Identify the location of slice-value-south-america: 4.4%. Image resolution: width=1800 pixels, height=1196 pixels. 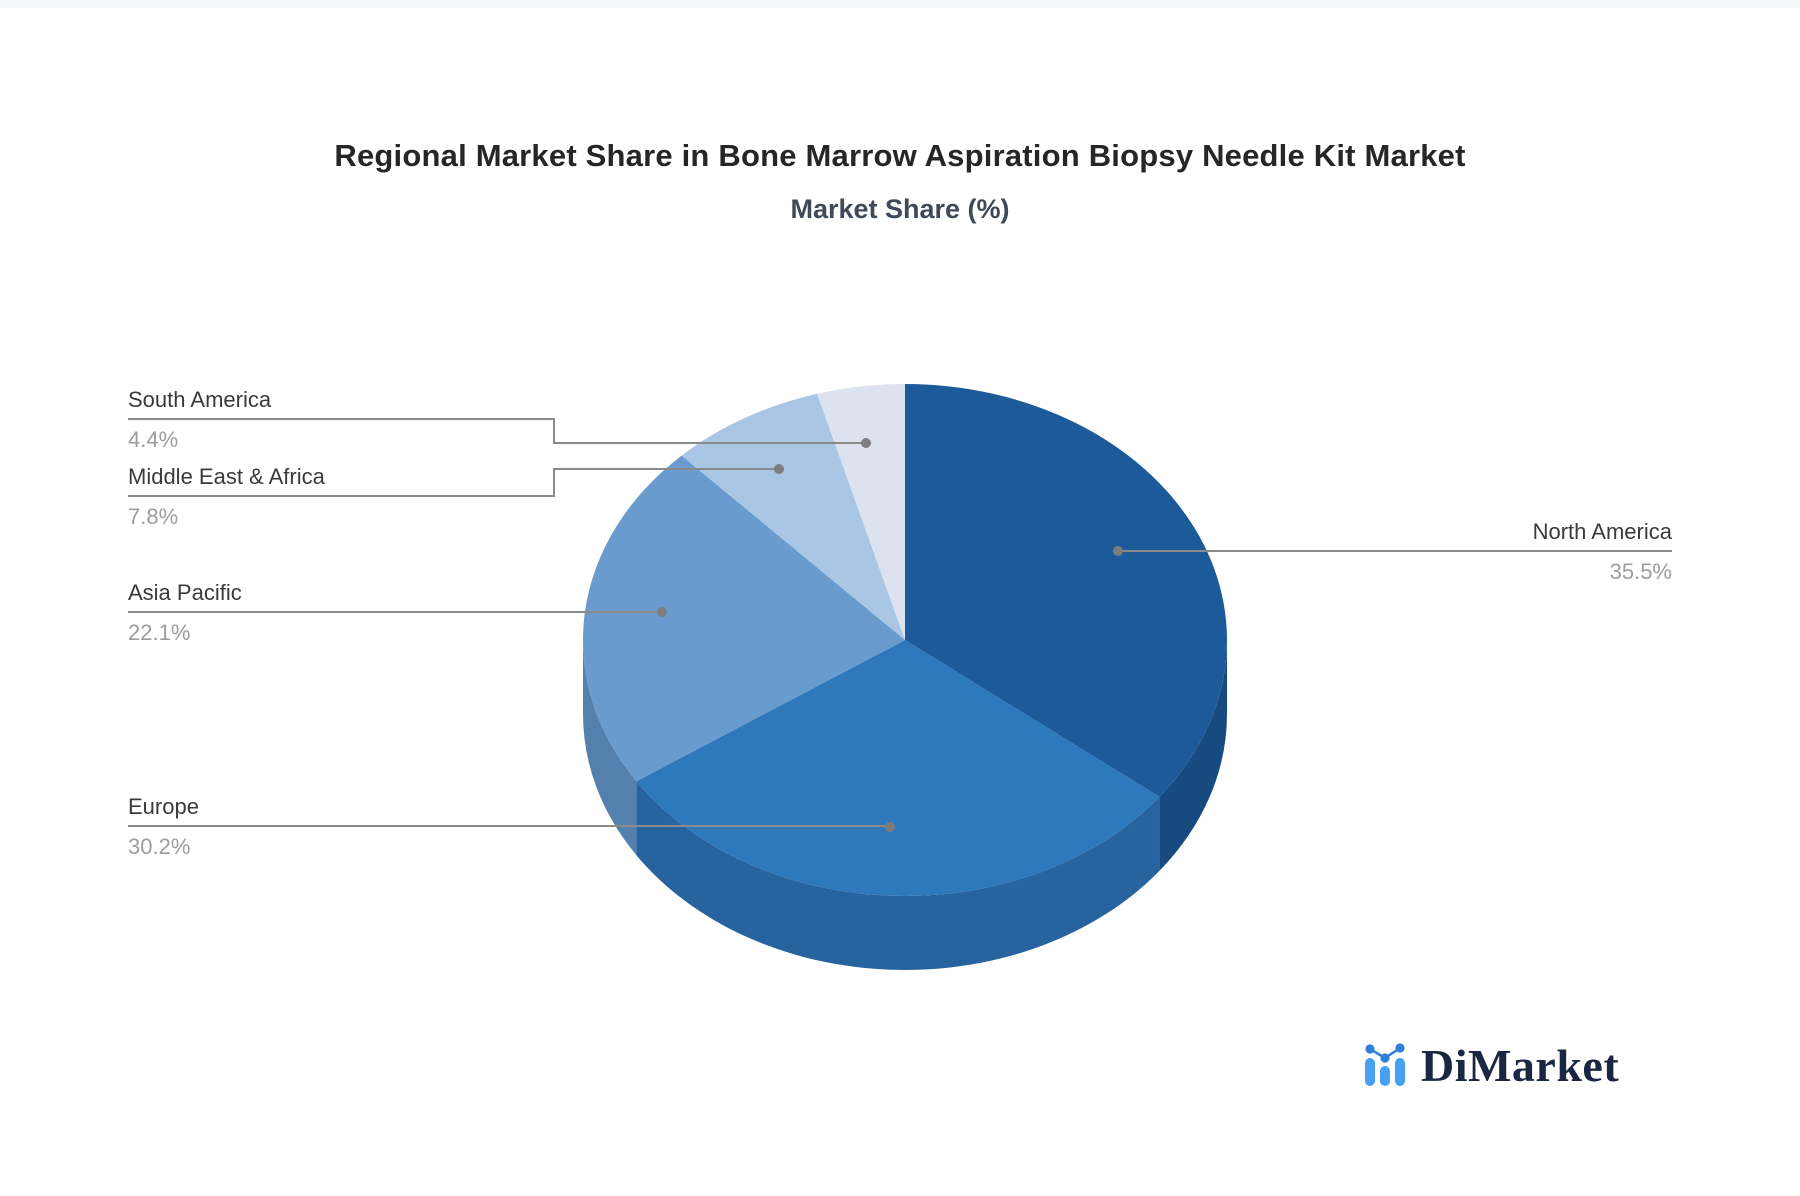
(153, 439).